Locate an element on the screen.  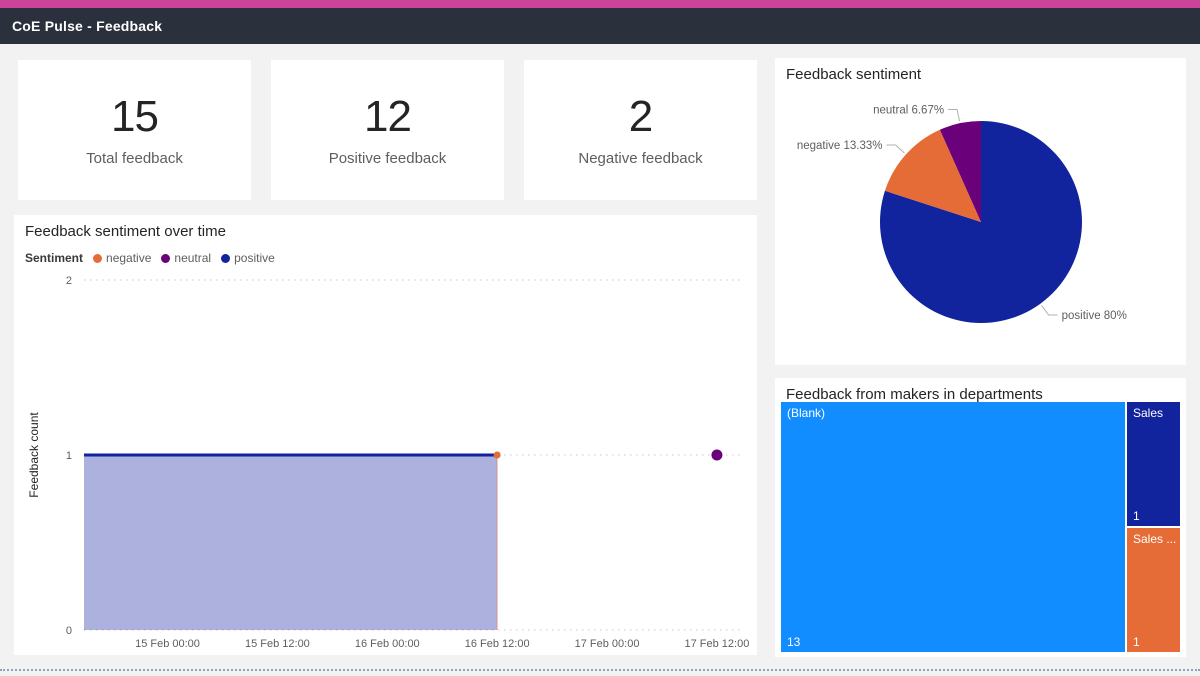
legend-item-neutral: neutral is located at coordinates (186, 258).